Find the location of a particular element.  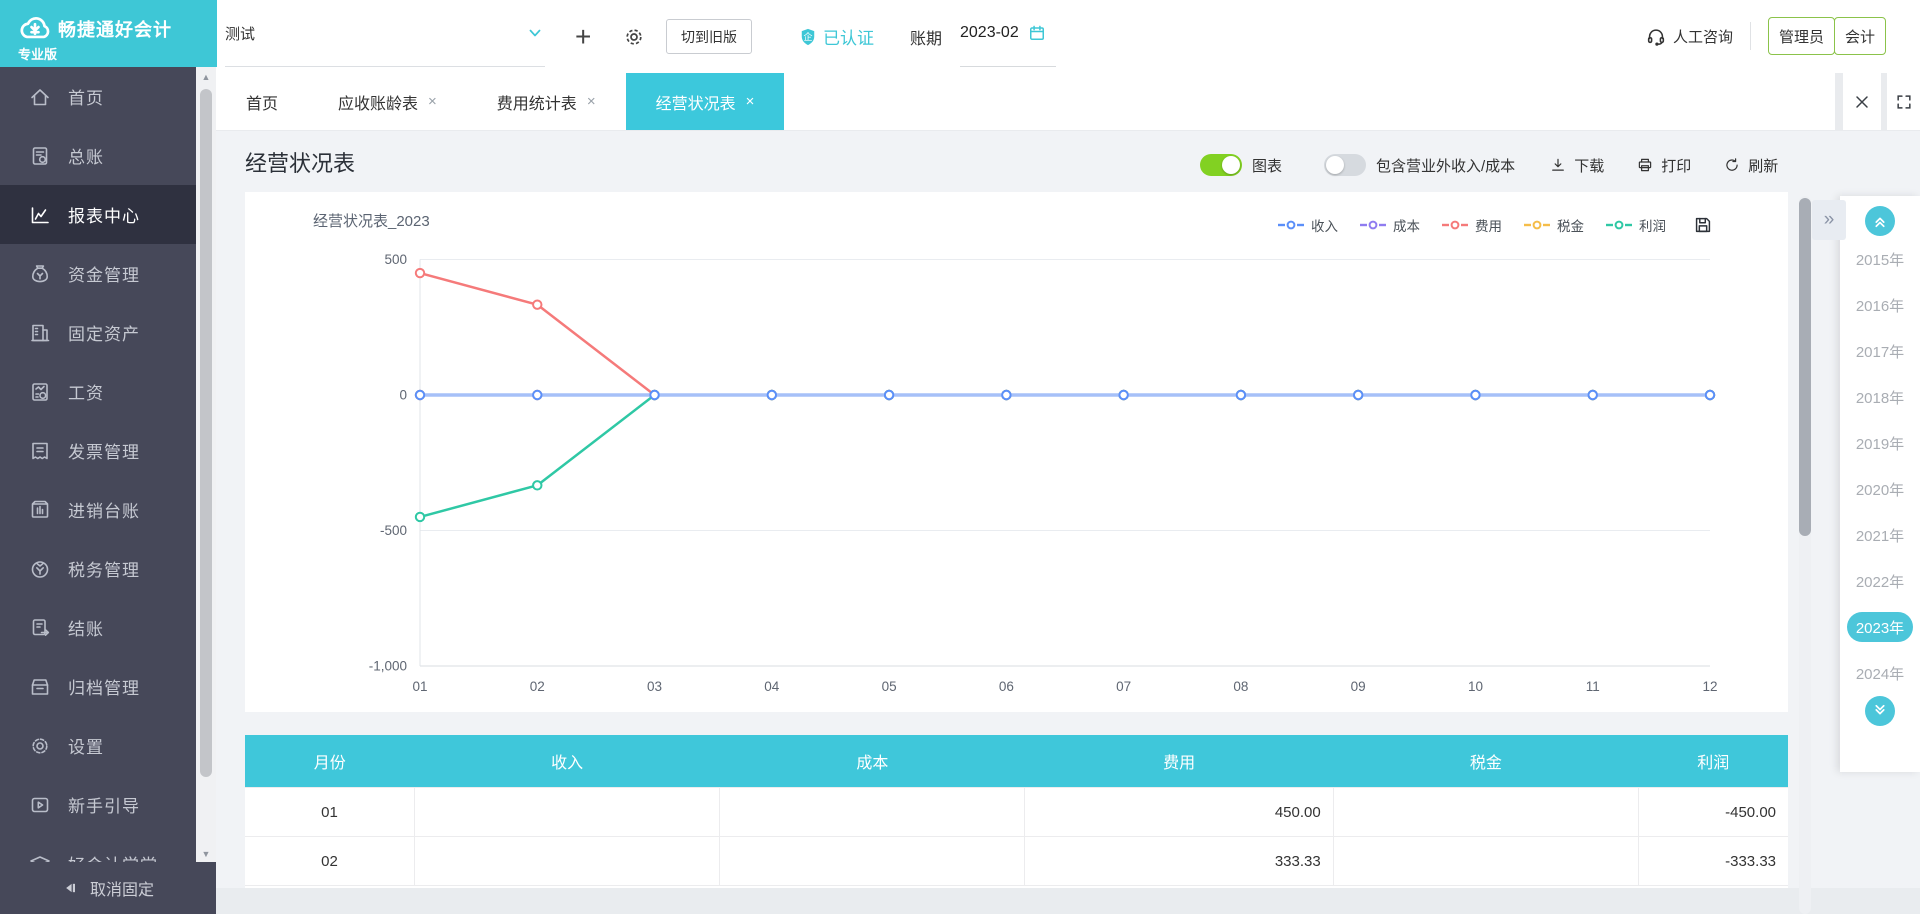

tab-经营状况表: 经营状况表 × is located at coordinates (705, 101).